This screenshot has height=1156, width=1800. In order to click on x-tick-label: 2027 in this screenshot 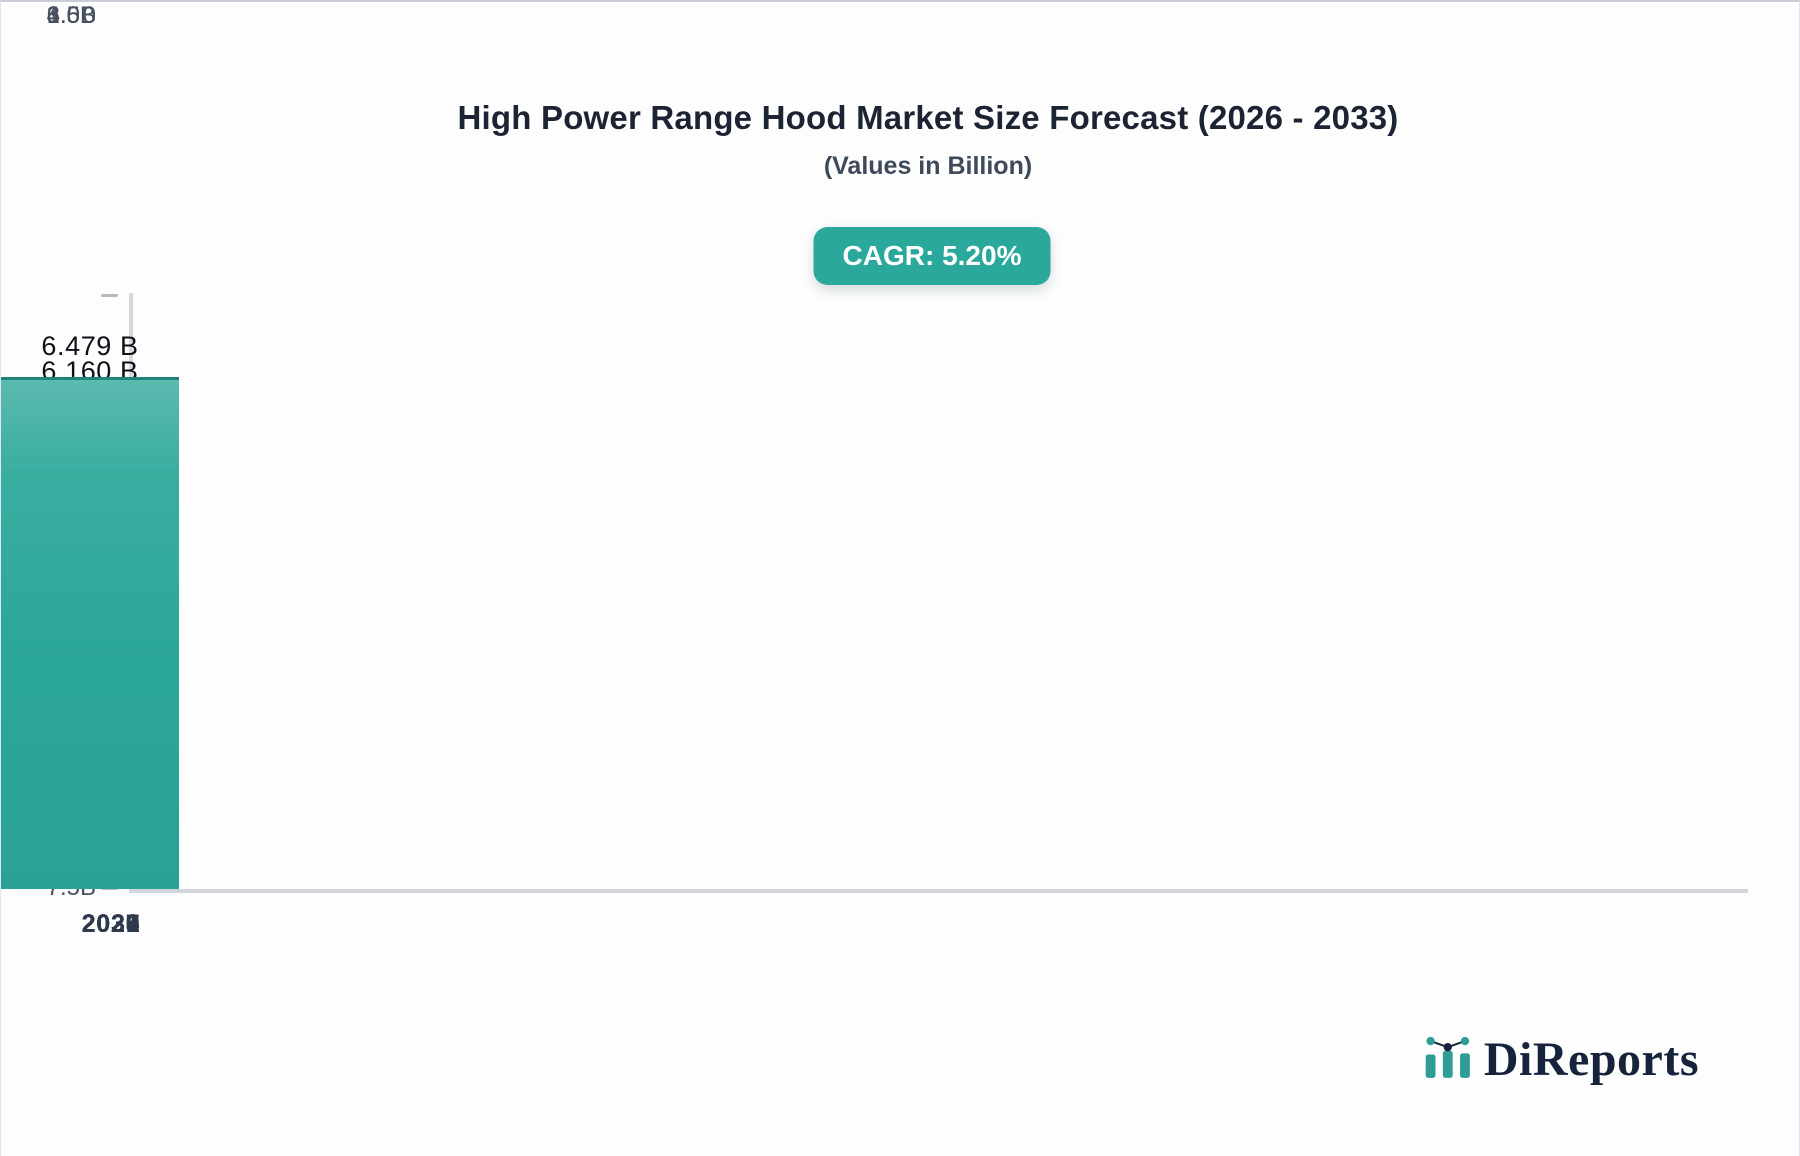, I will do `click(111, 924)`.